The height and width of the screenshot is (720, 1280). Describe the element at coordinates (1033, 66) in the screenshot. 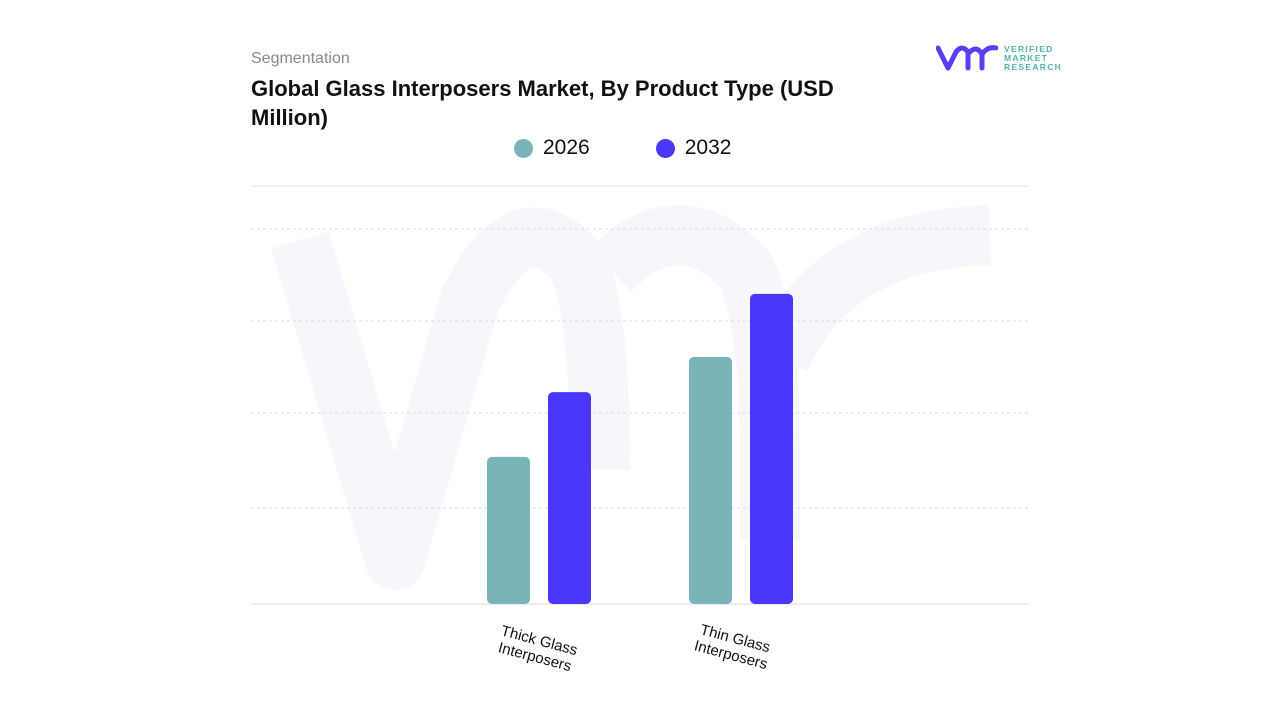

I see `logo-line: RESEARCH` at that location.